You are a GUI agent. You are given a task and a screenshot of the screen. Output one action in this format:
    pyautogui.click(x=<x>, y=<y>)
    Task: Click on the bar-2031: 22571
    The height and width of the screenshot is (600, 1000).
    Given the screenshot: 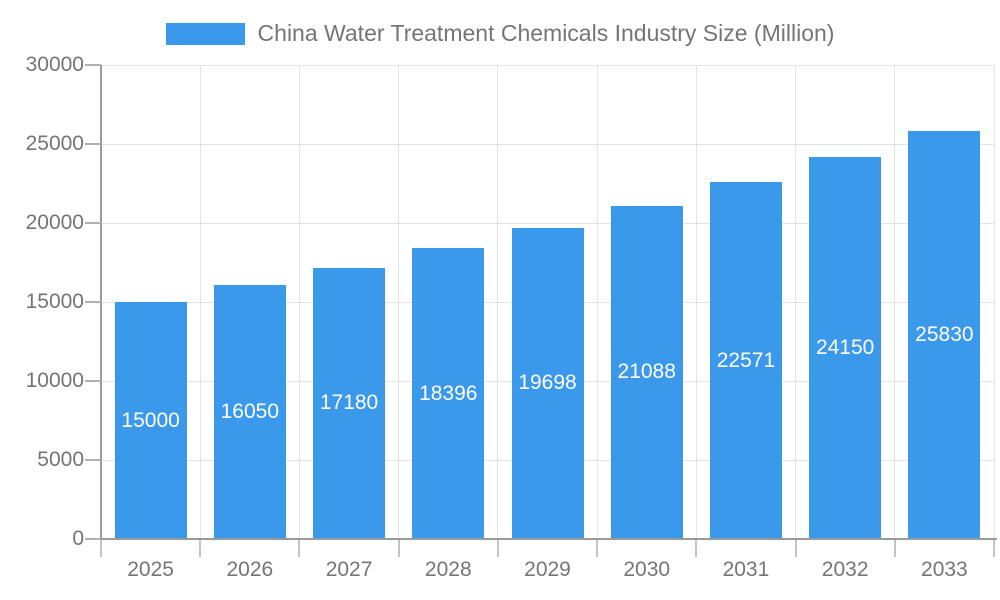 What is the action you would take?
    pyautogui.click(x=745, y=360)
    